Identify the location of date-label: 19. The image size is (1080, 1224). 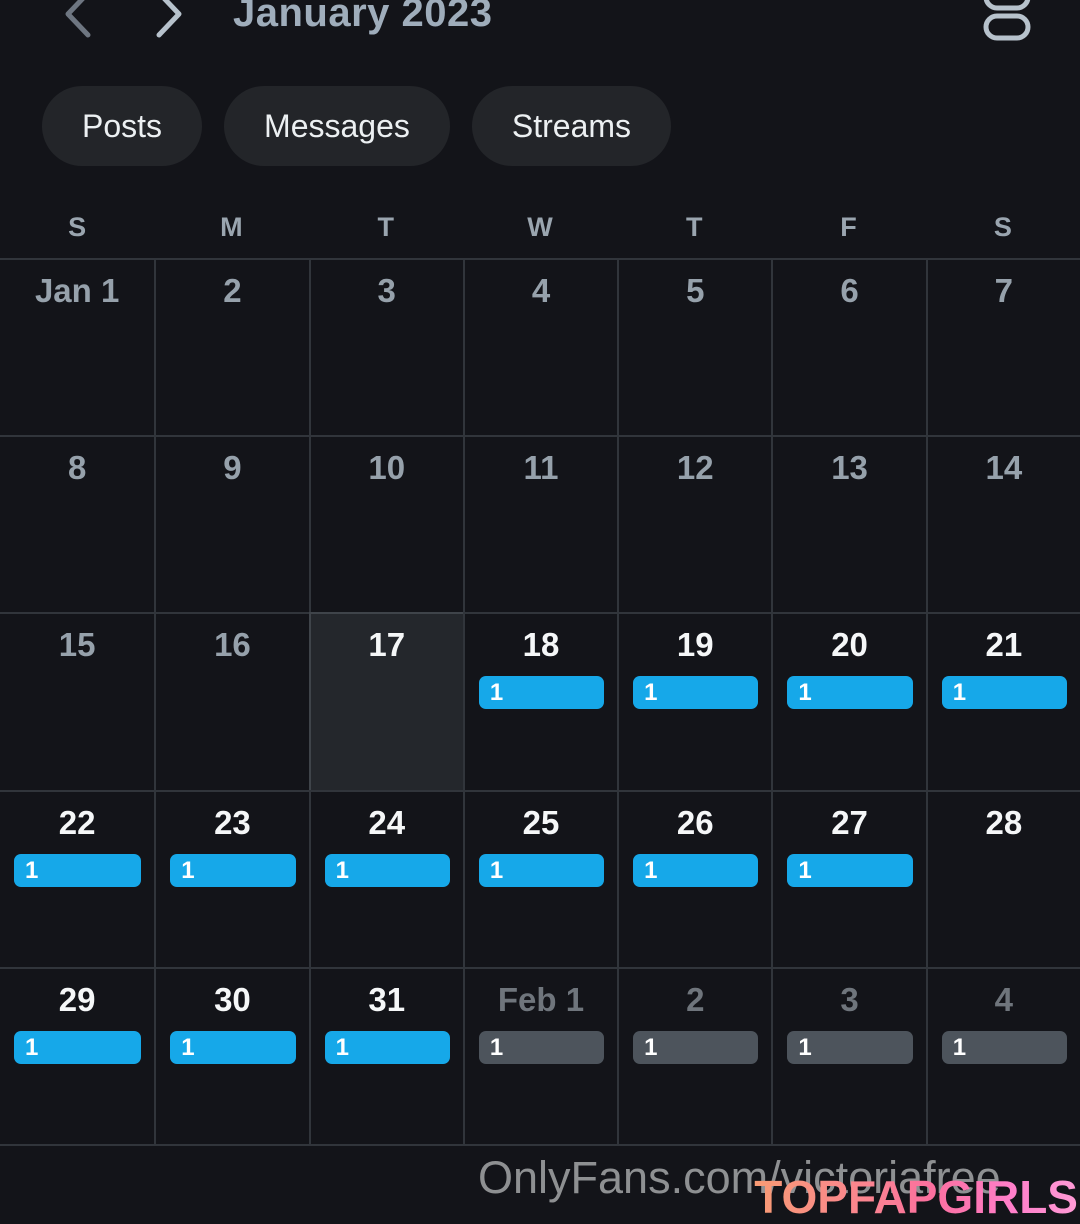
(695, 645).